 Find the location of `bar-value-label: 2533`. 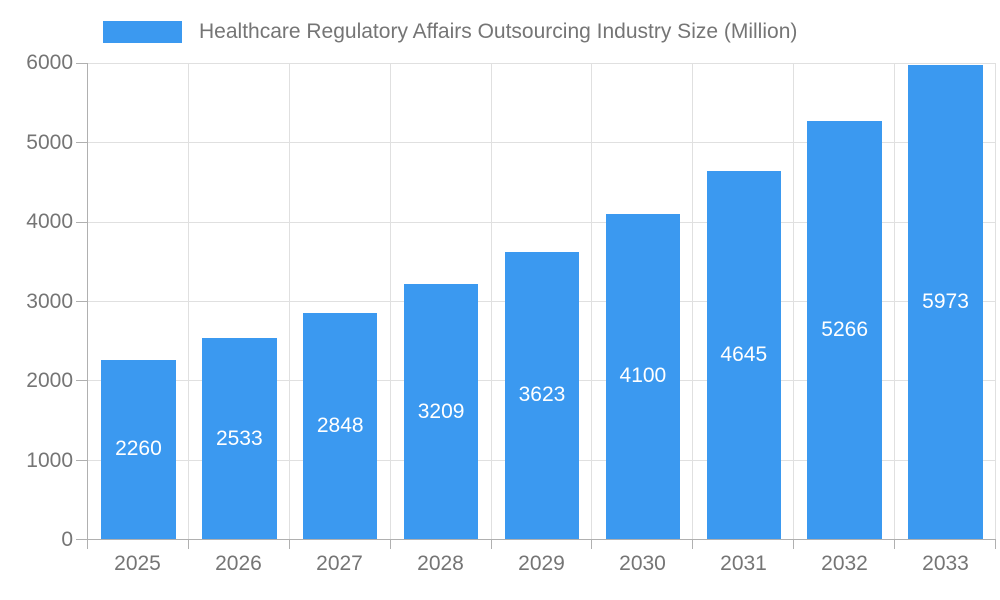

bar-value-label: 2533 is located at coordinates (239, 438).